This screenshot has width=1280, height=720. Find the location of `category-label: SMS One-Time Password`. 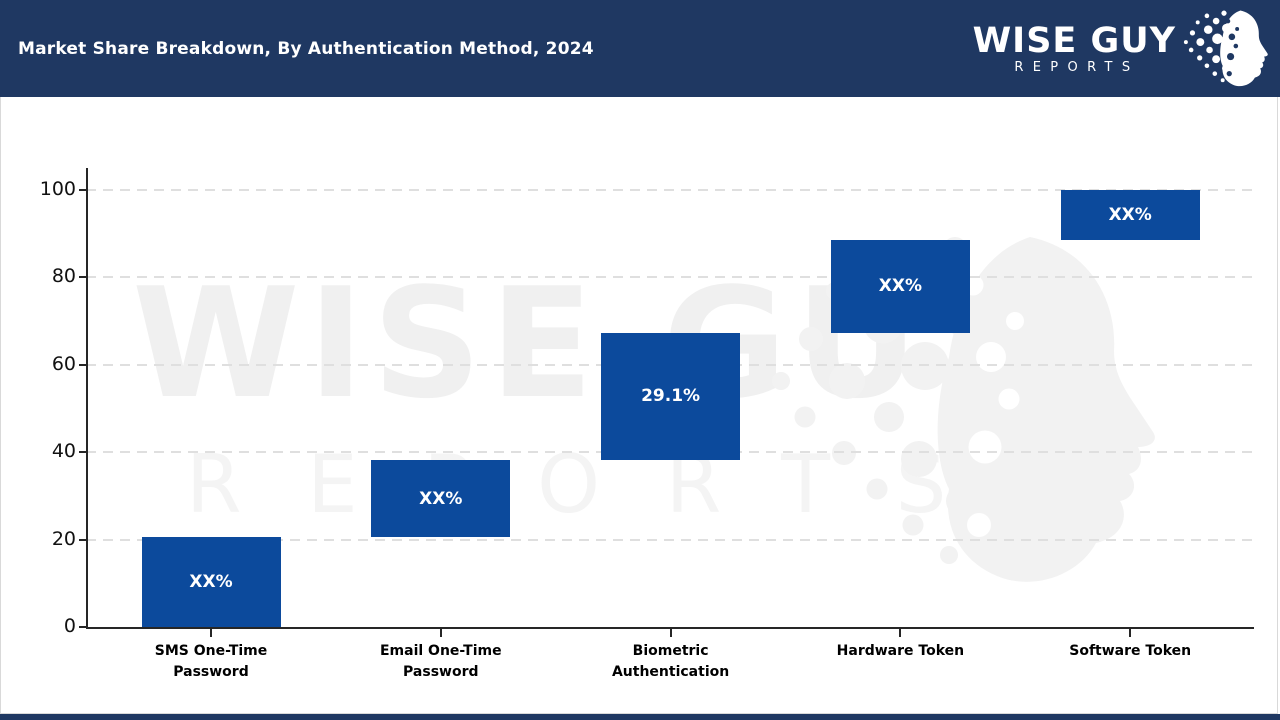

category-label: SMS One-Time Password is located at coordinates (211, 661).